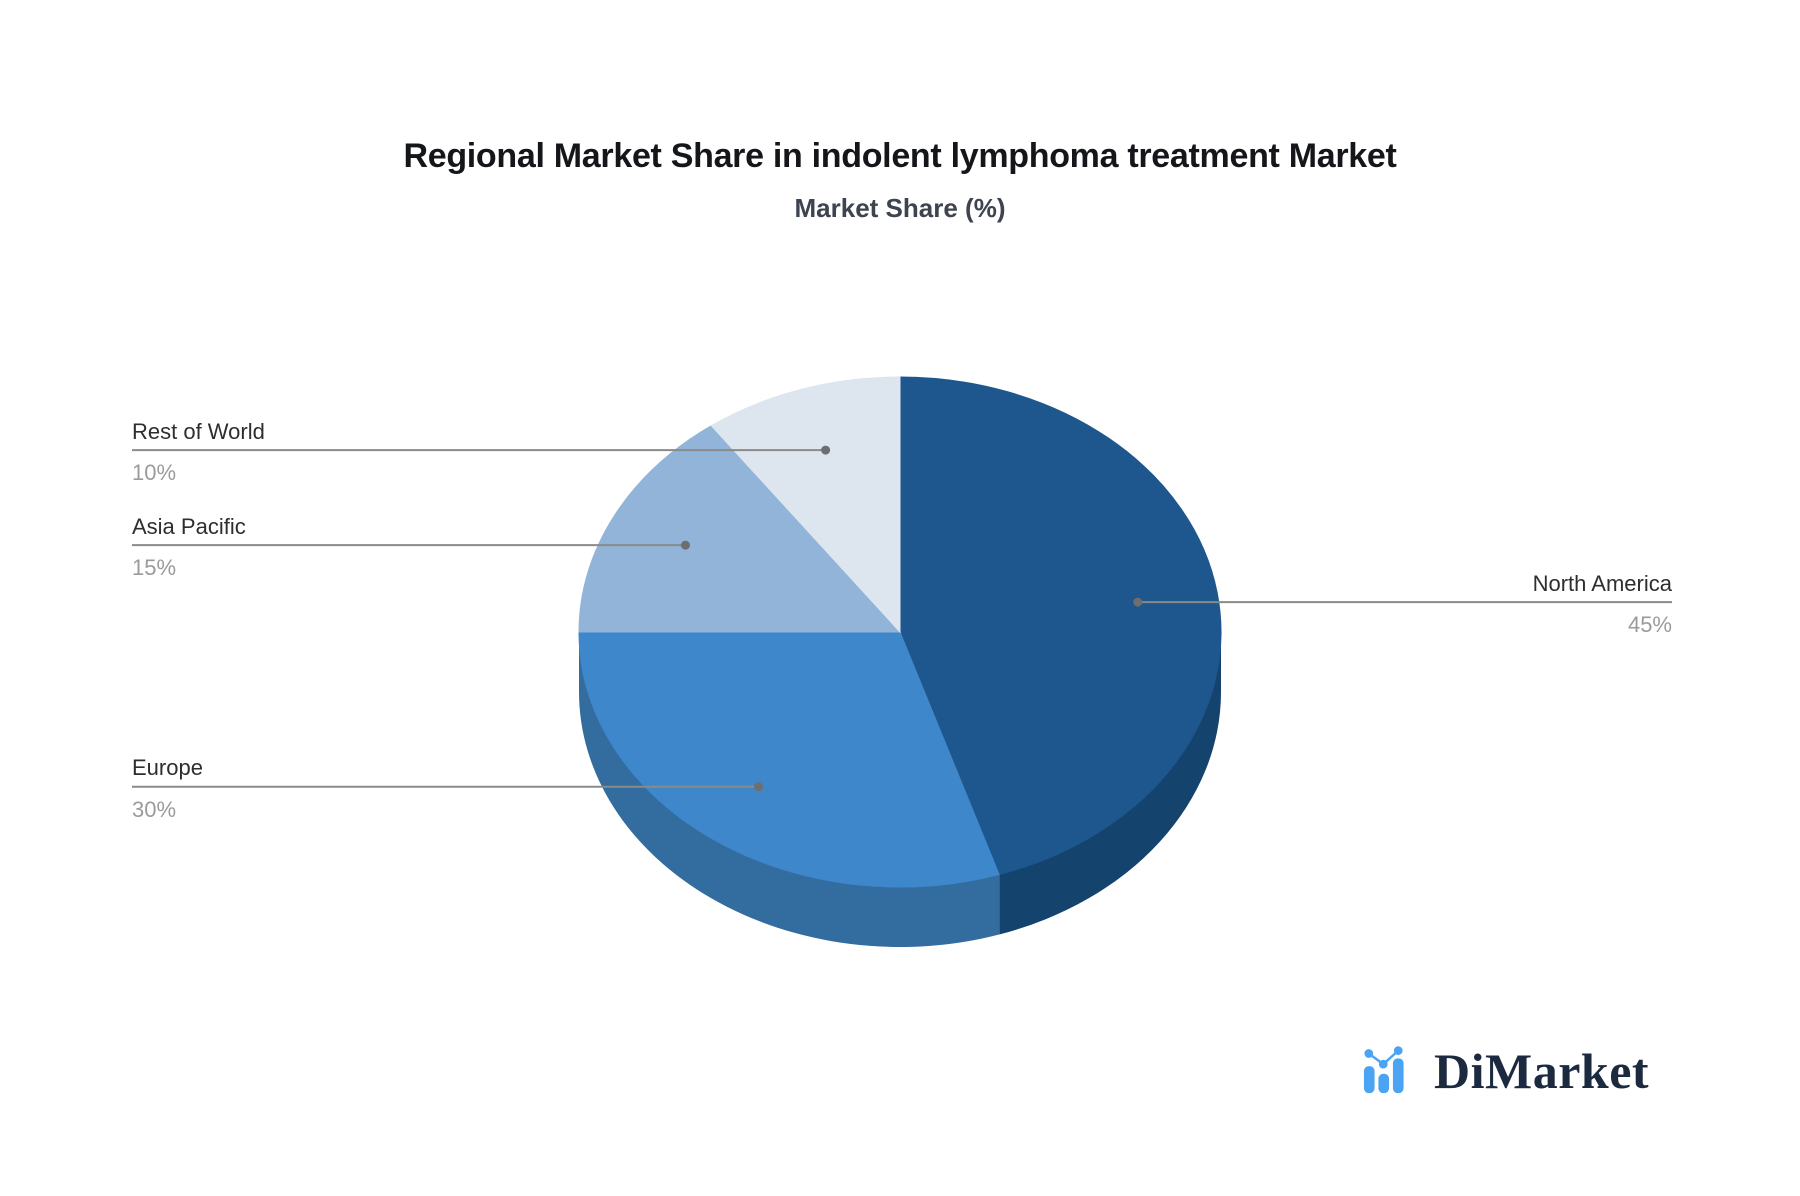 The image size is (1800, 1196). Describe the element at coordinates (789, 759) in the screenshot. I see `pie-slice-europe` at that location.